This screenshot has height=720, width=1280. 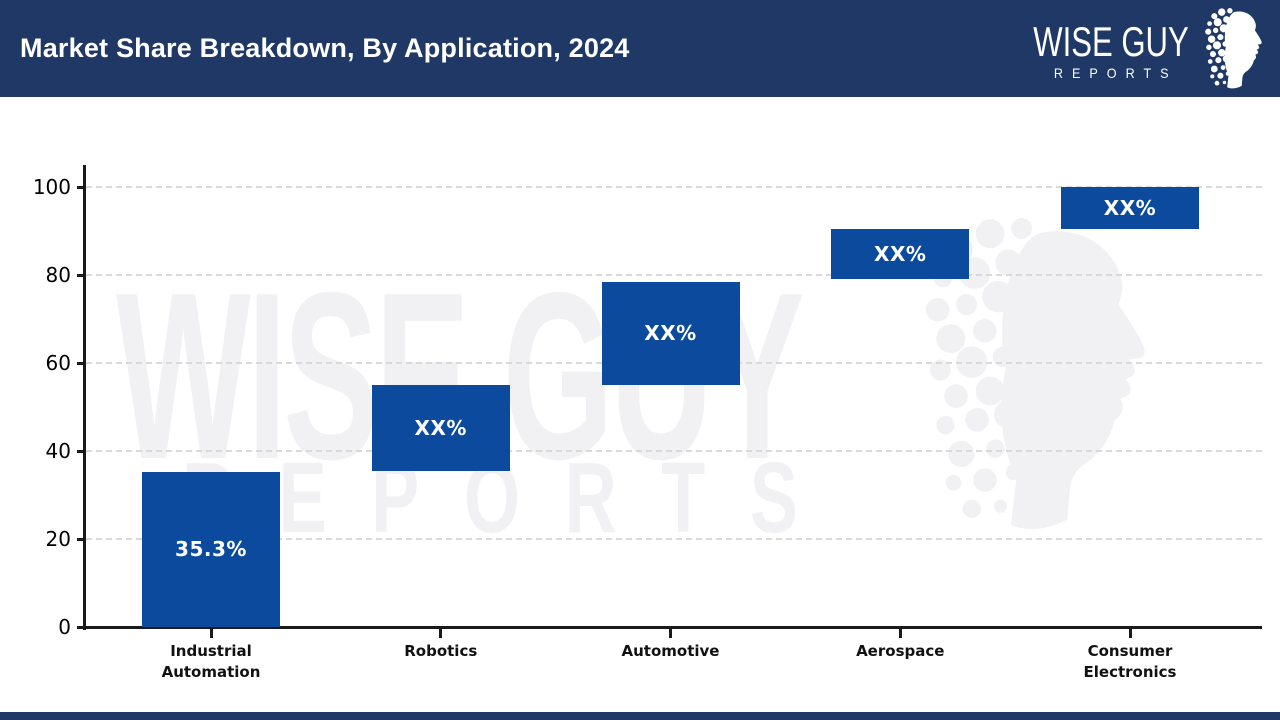 I want to click on category-label-2: Automotive, so click(x=670, y=651).